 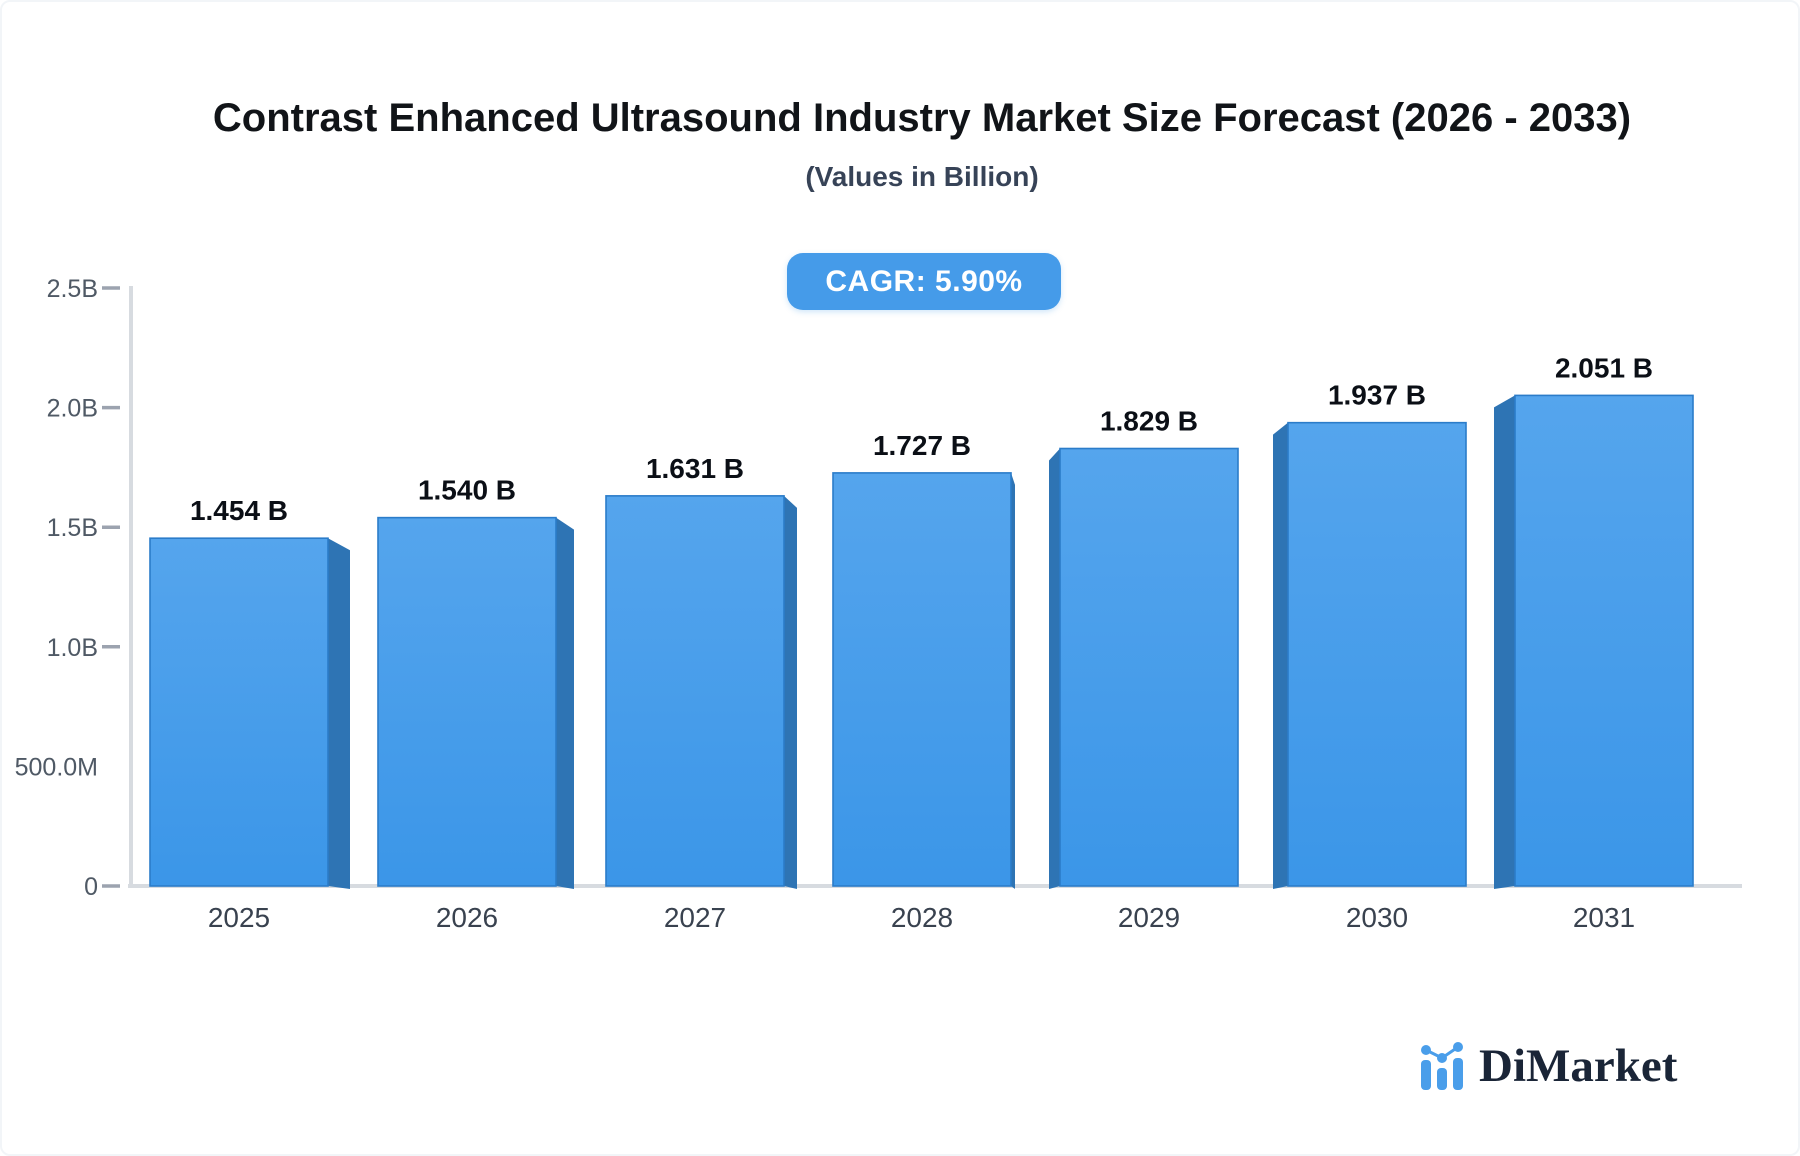 I want to click on bar-2027, so click(x=695, y=691).